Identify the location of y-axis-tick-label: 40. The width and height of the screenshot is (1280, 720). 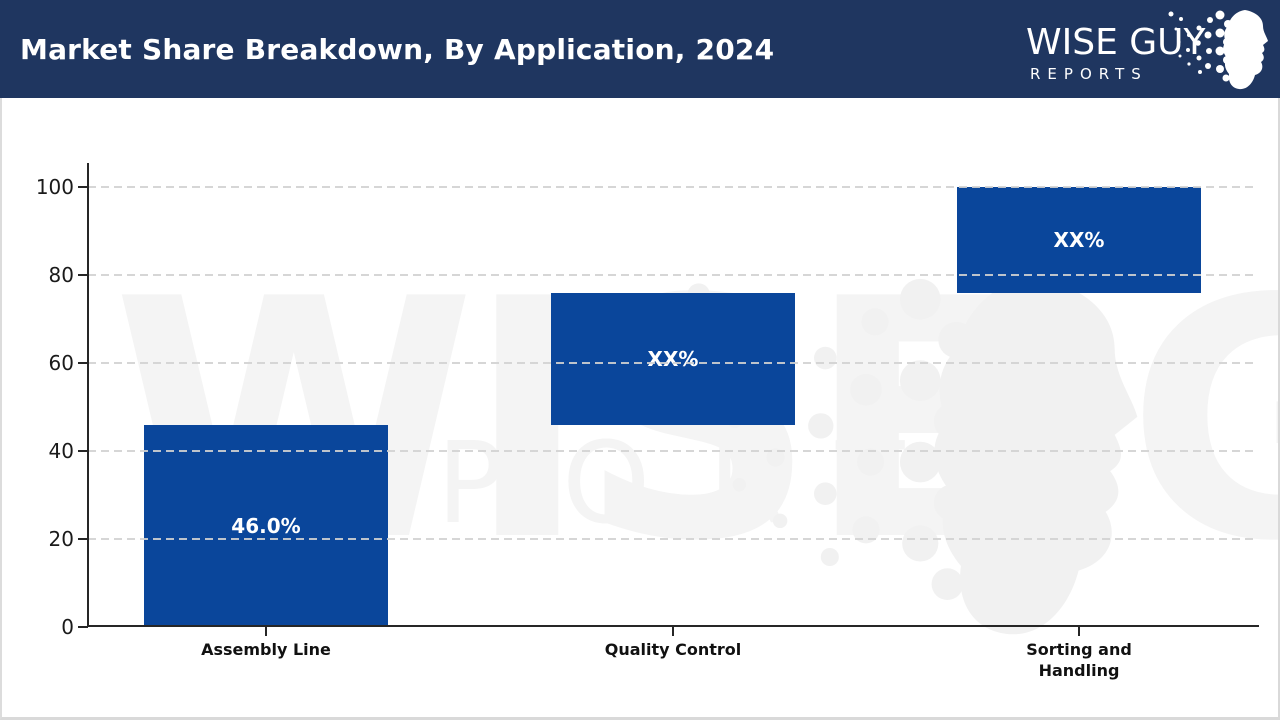
(61, 451).